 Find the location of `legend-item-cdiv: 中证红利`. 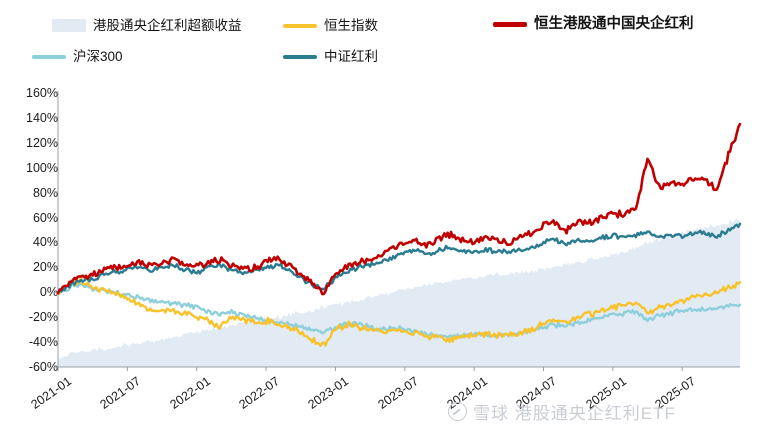

legend-item-cdiv: 中证红利 is located at coordinates (330, 57).